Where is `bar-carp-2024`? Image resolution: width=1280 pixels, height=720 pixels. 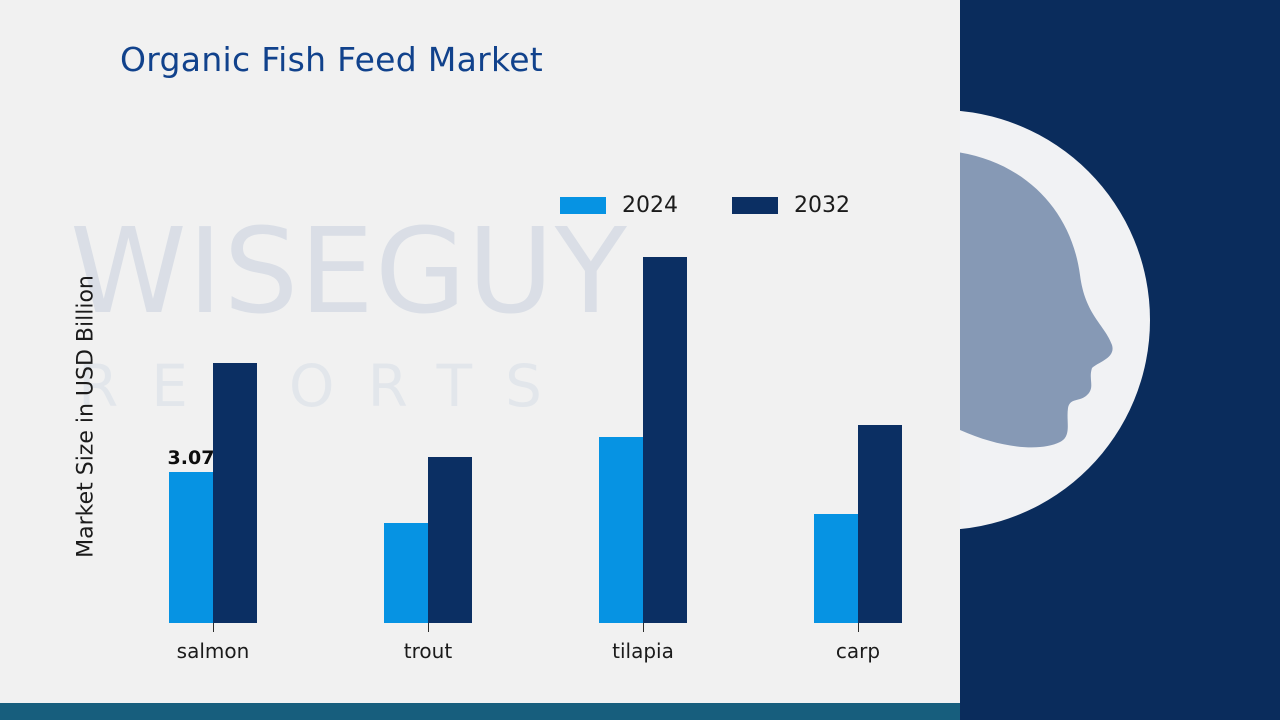
bar-carp-2024 is located at coordinates (836, 568).